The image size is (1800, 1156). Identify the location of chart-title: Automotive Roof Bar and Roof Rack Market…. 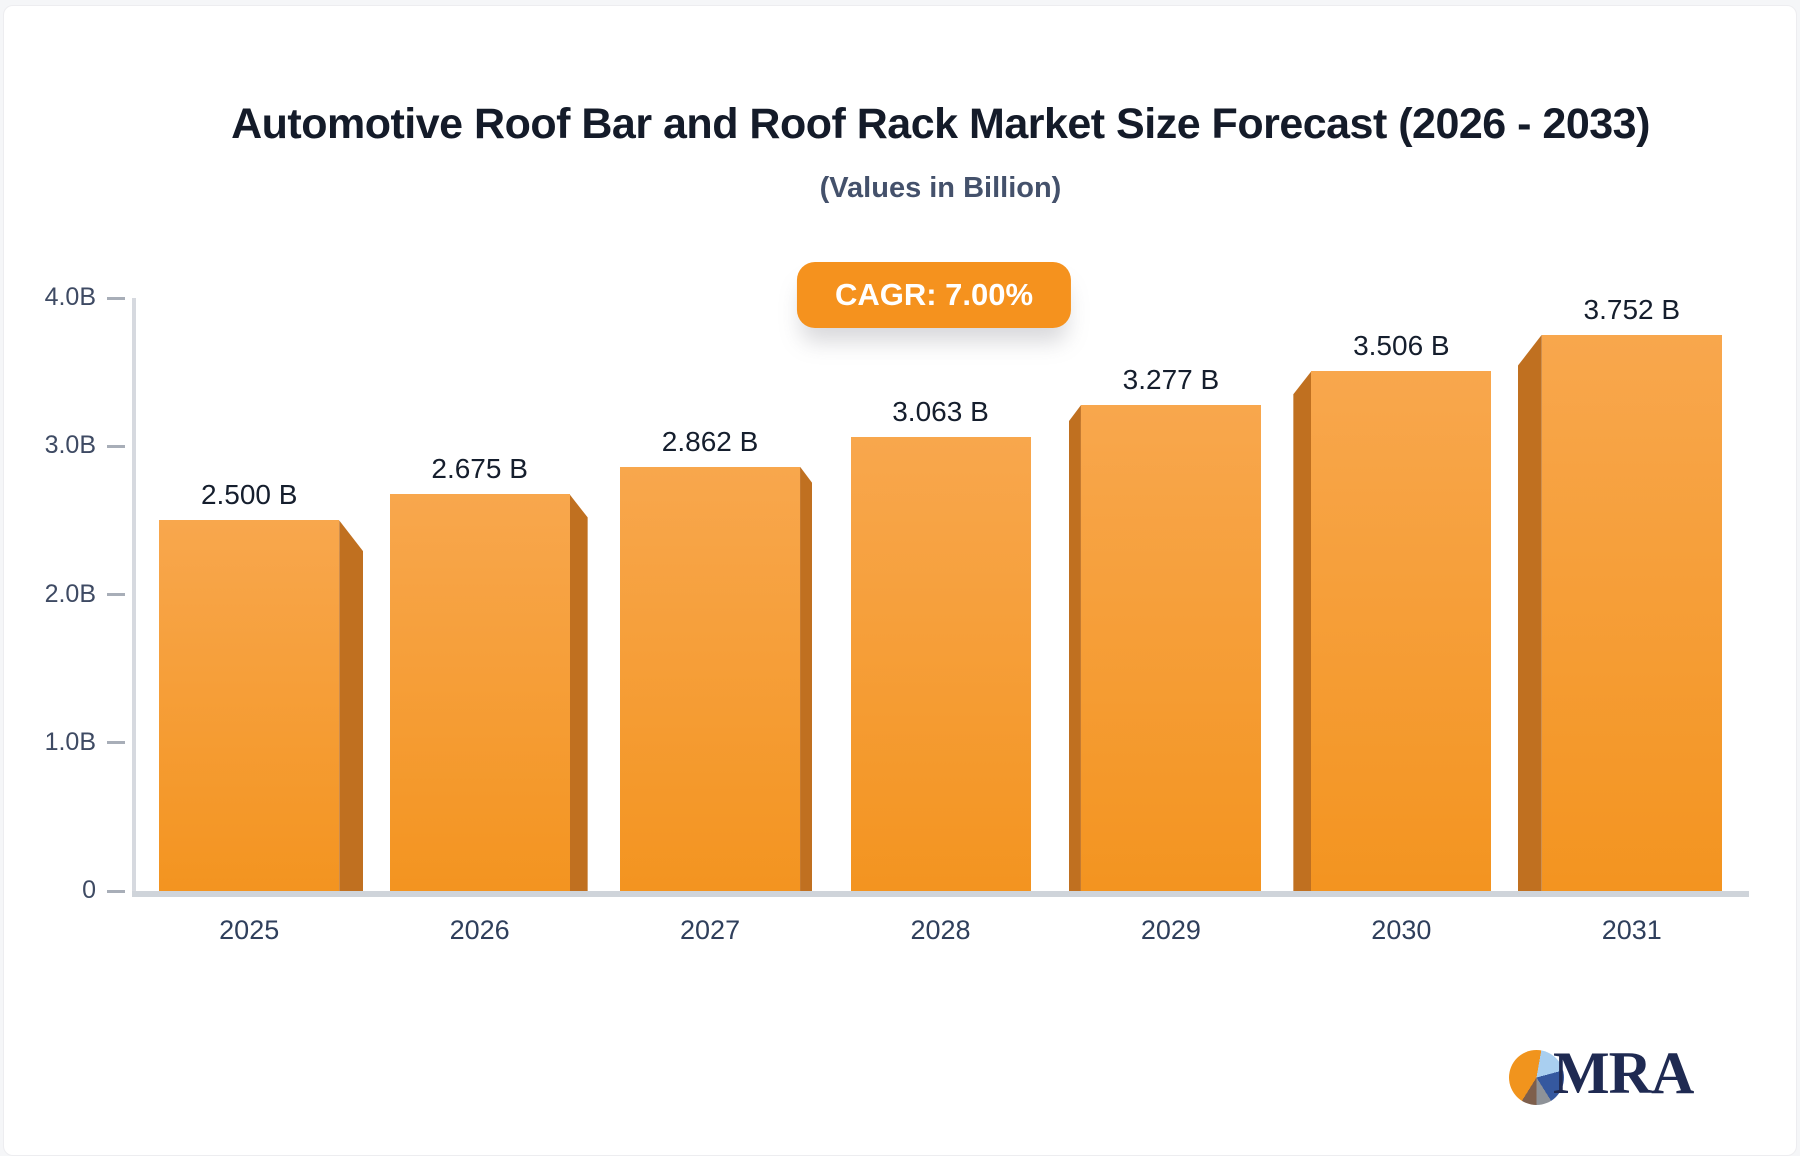
(940, 124).